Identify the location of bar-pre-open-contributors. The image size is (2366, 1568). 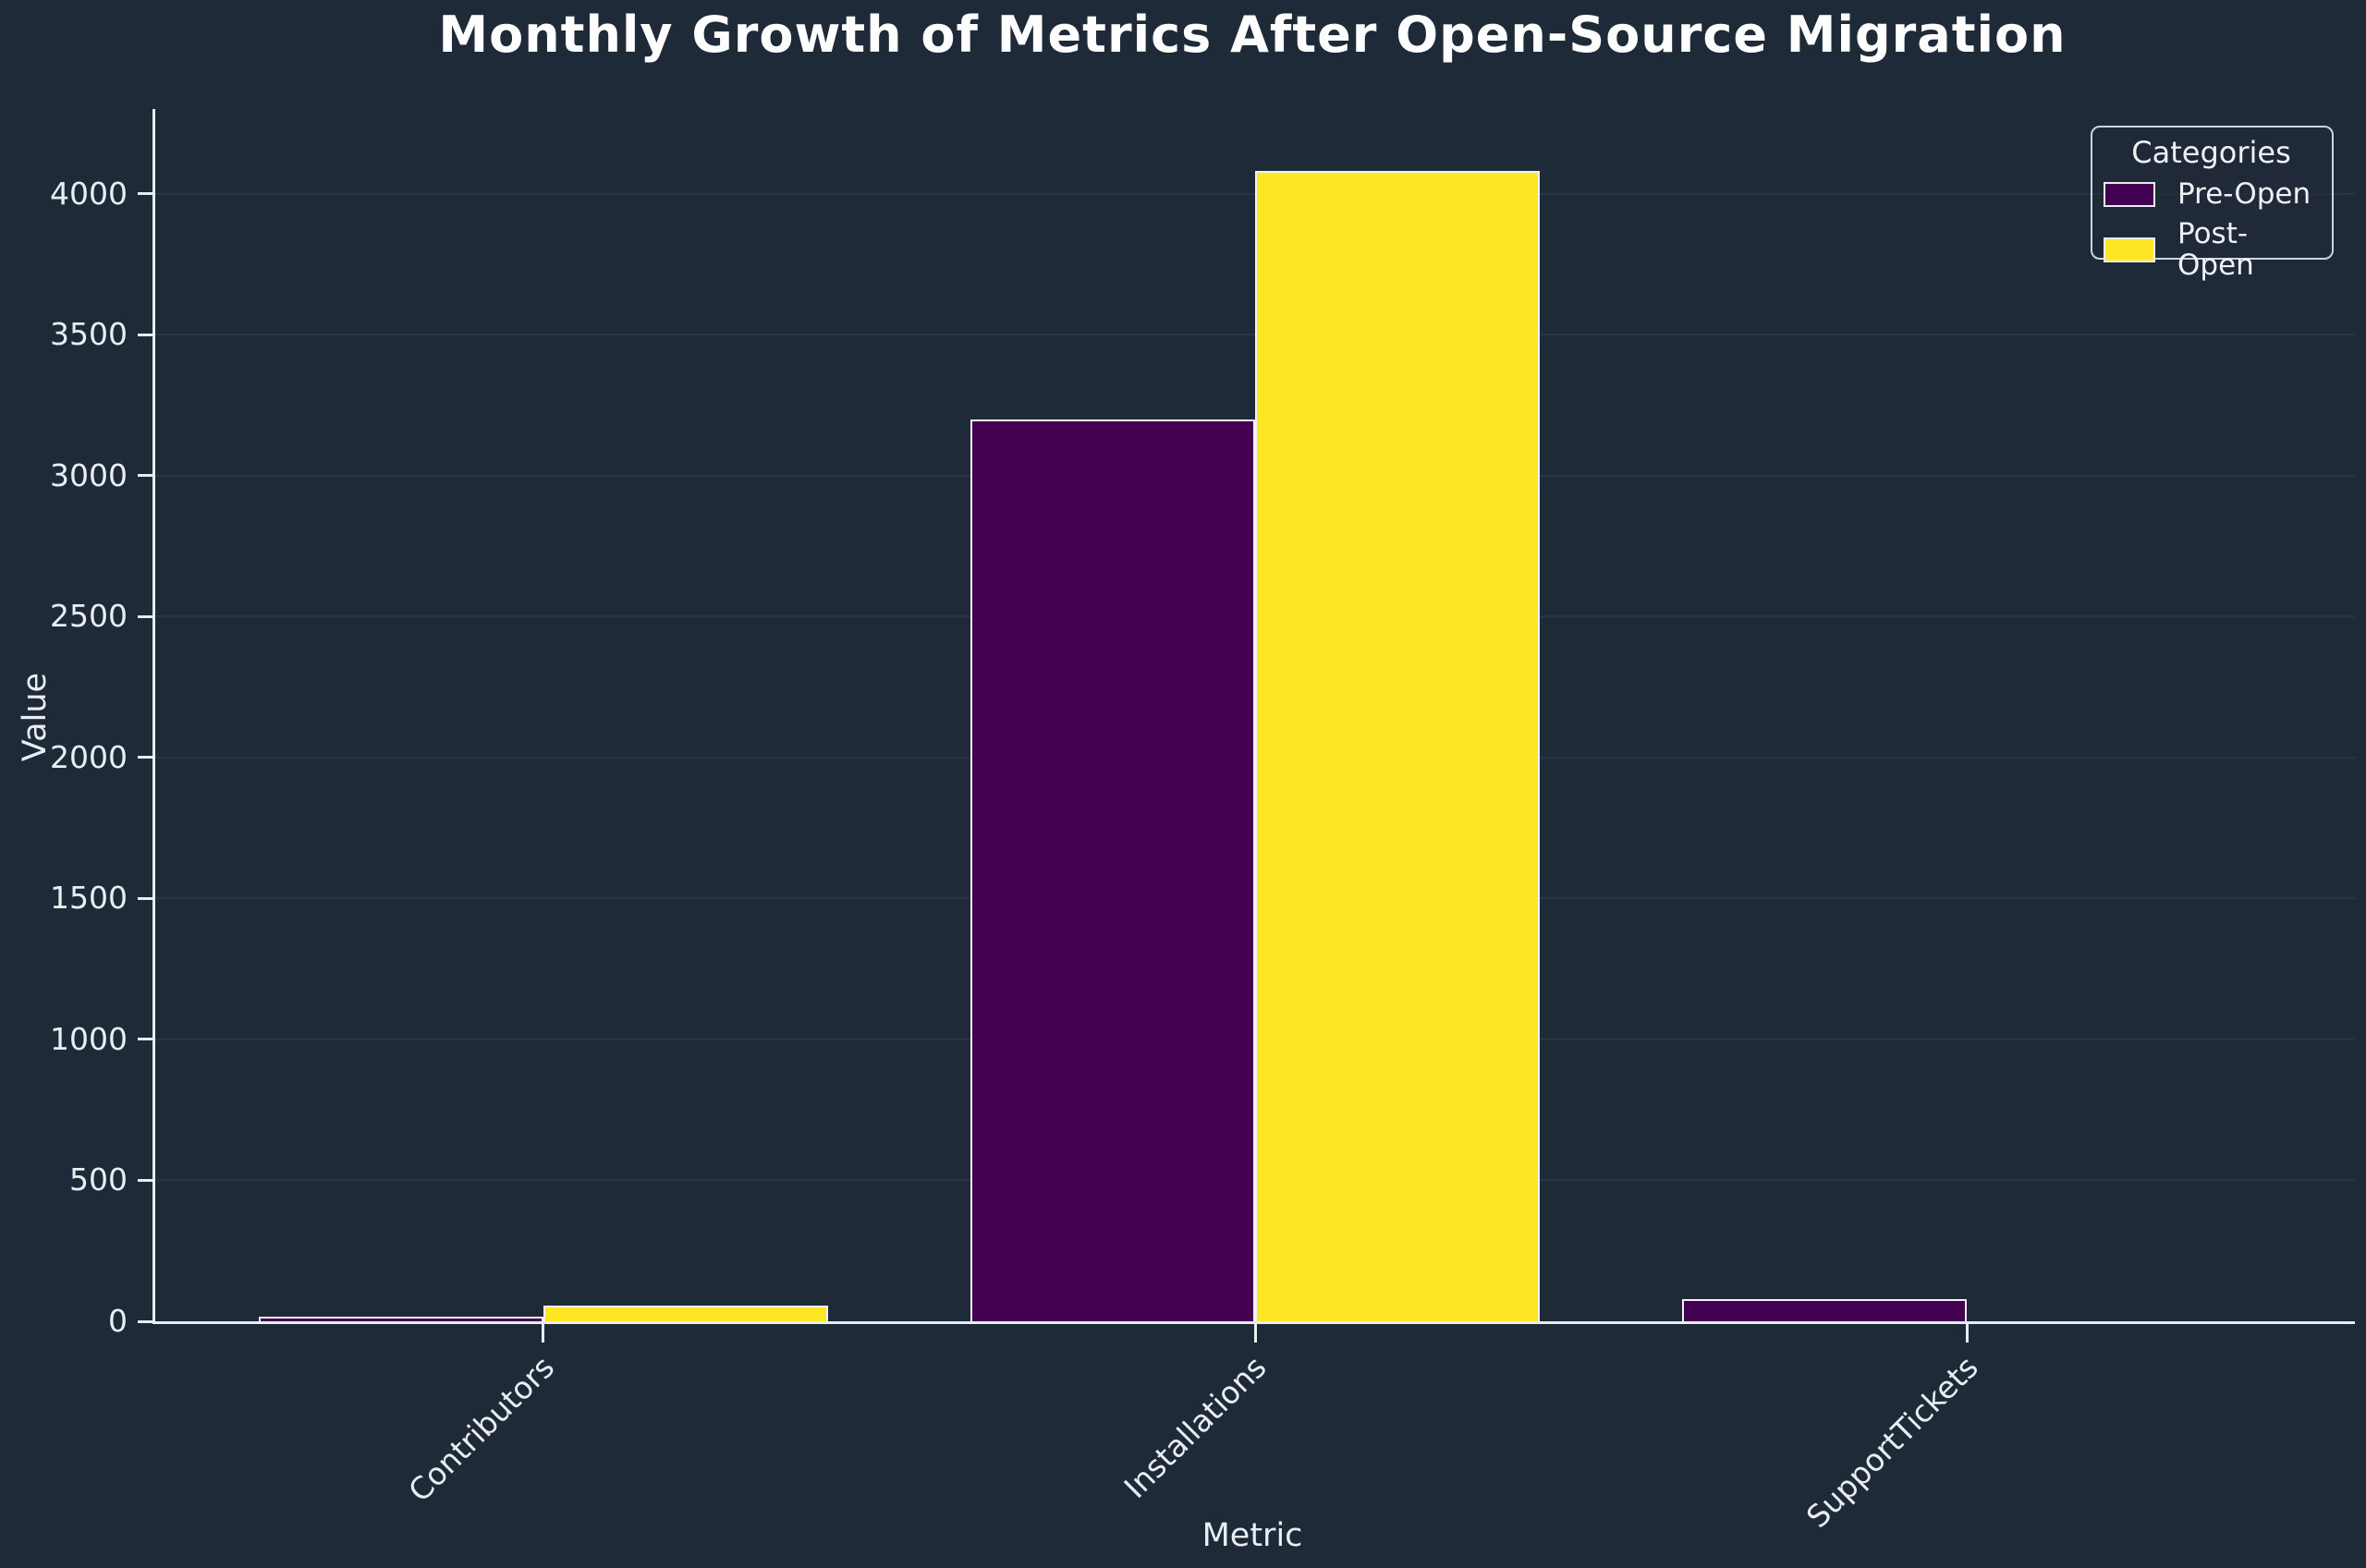
(401, 1319).